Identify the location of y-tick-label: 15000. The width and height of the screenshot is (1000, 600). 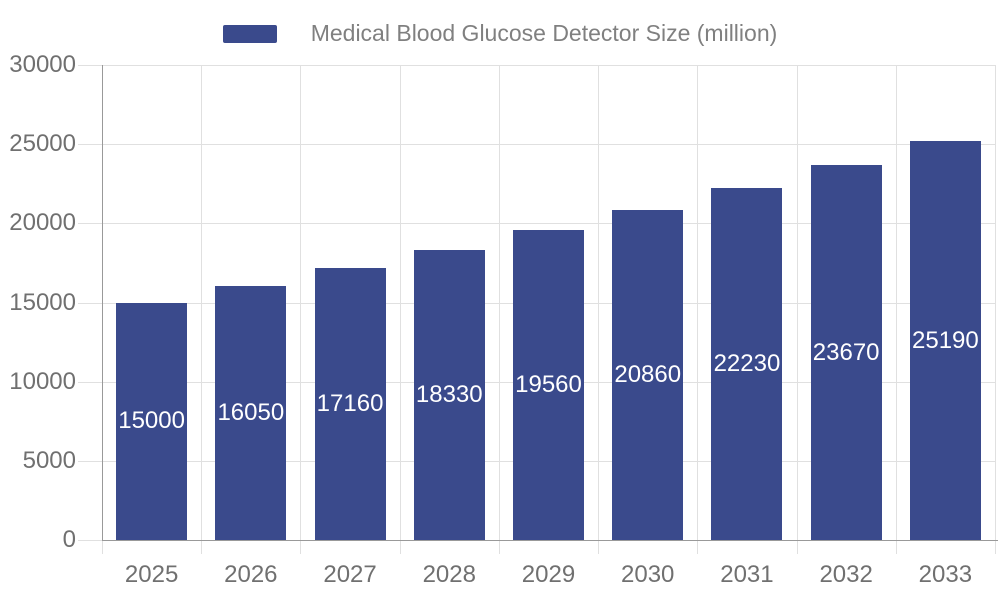
(42, 302).